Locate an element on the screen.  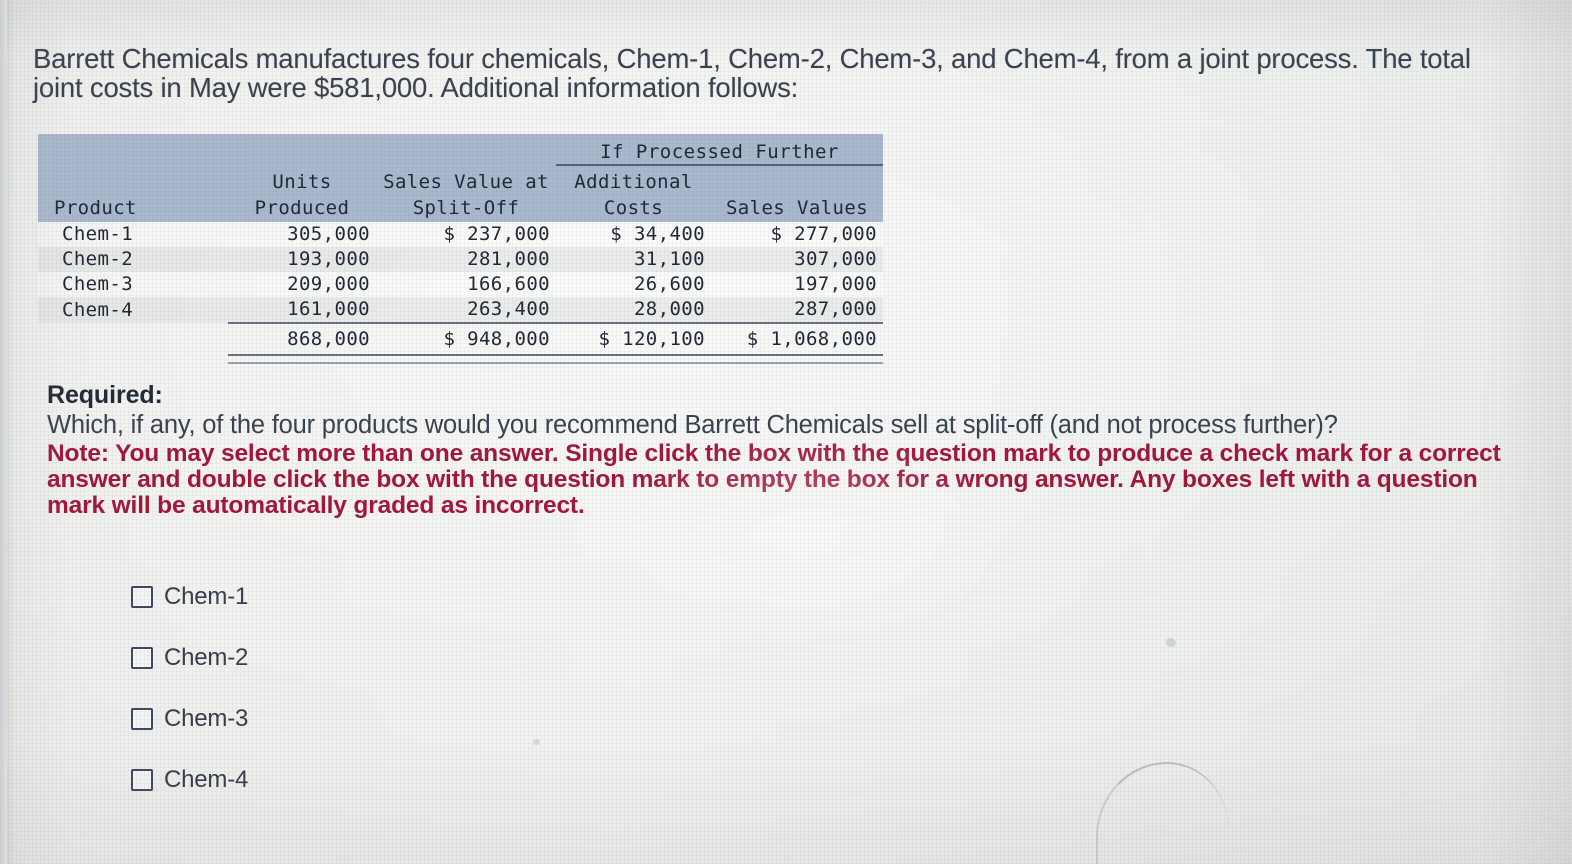
table-totals-row: 868,000 $ 948,000 $ 120,100 $ 1,068,000 is located at coordinates (460, 338).